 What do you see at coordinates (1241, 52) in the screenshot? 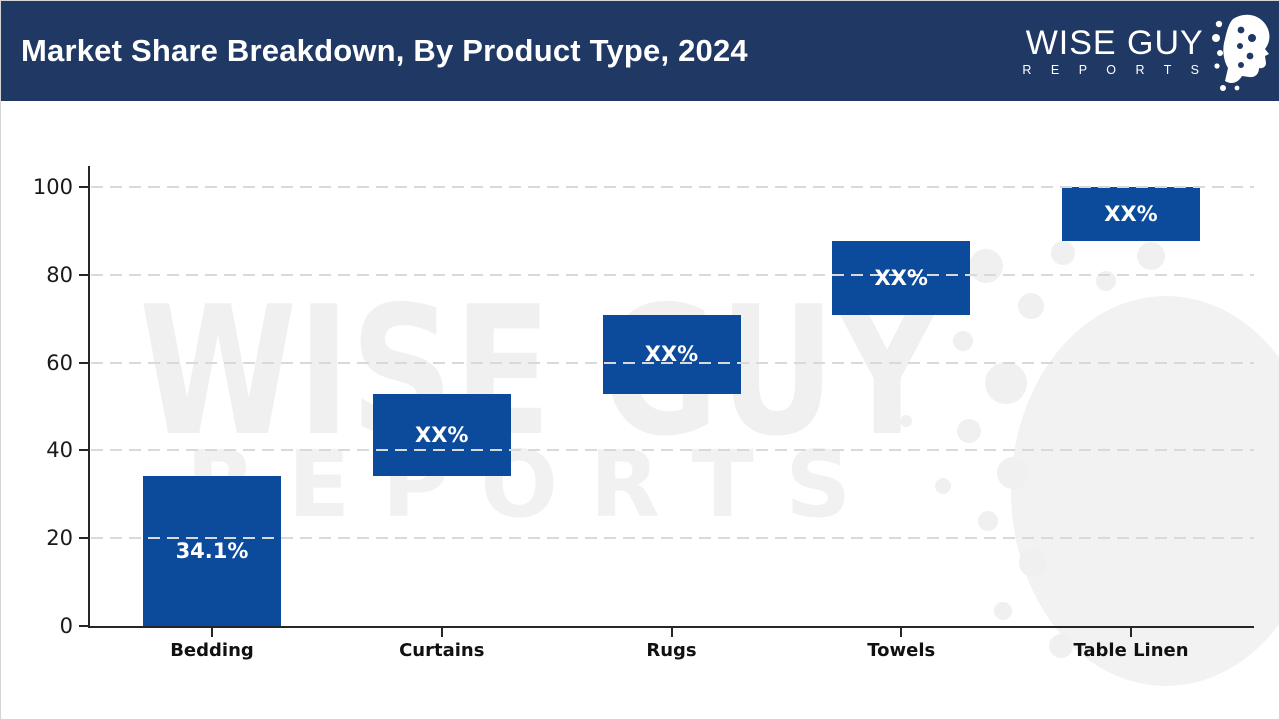
I see `wiseguy-head-icon` at bounding box center [1241, 52].